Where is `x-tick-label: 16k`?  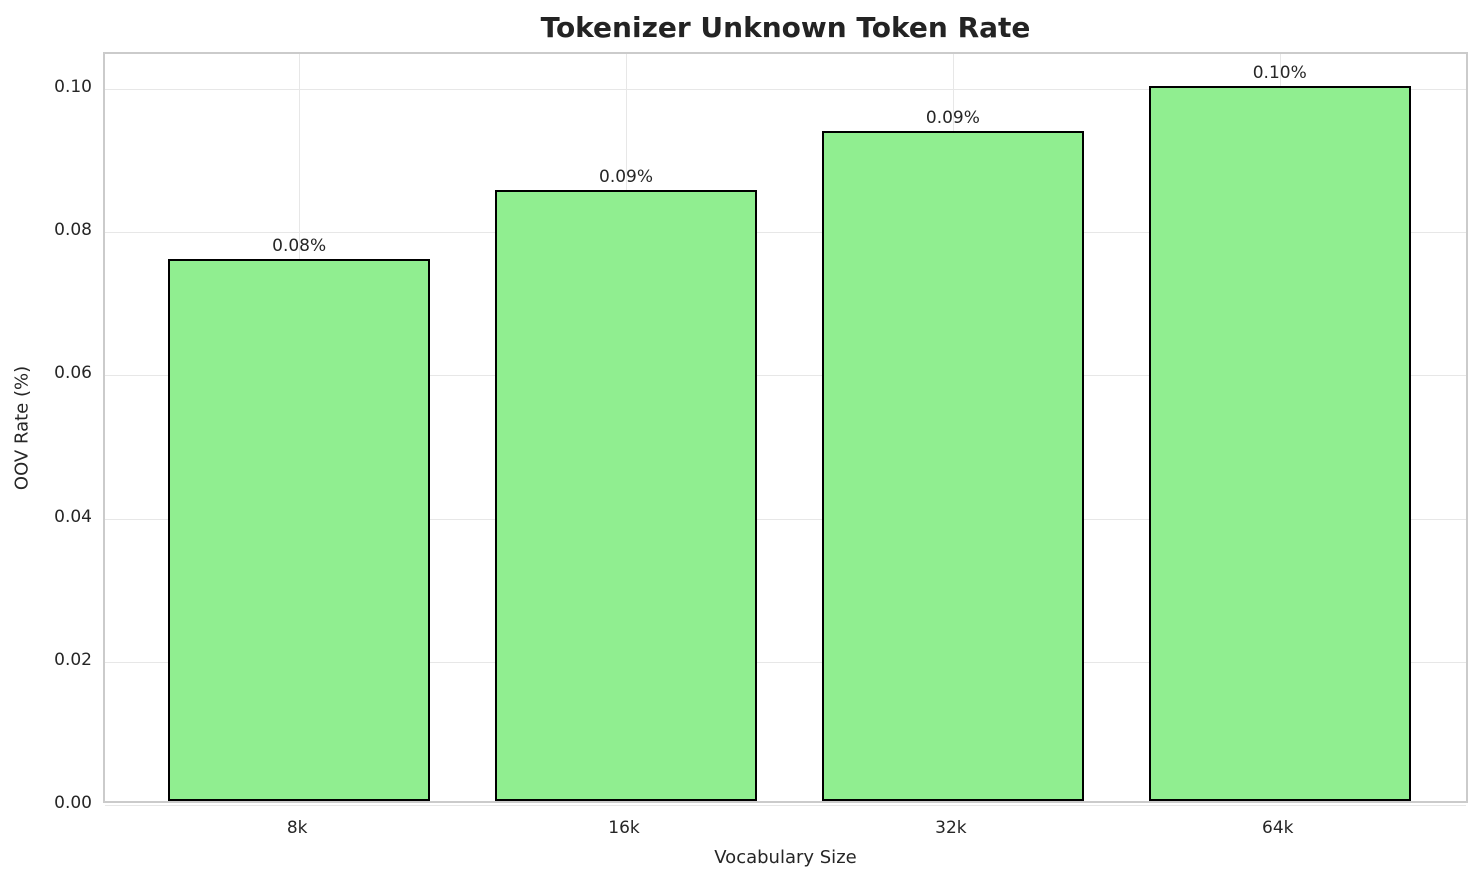 x-tick-label: 16k is located at coordinates (624, 828).